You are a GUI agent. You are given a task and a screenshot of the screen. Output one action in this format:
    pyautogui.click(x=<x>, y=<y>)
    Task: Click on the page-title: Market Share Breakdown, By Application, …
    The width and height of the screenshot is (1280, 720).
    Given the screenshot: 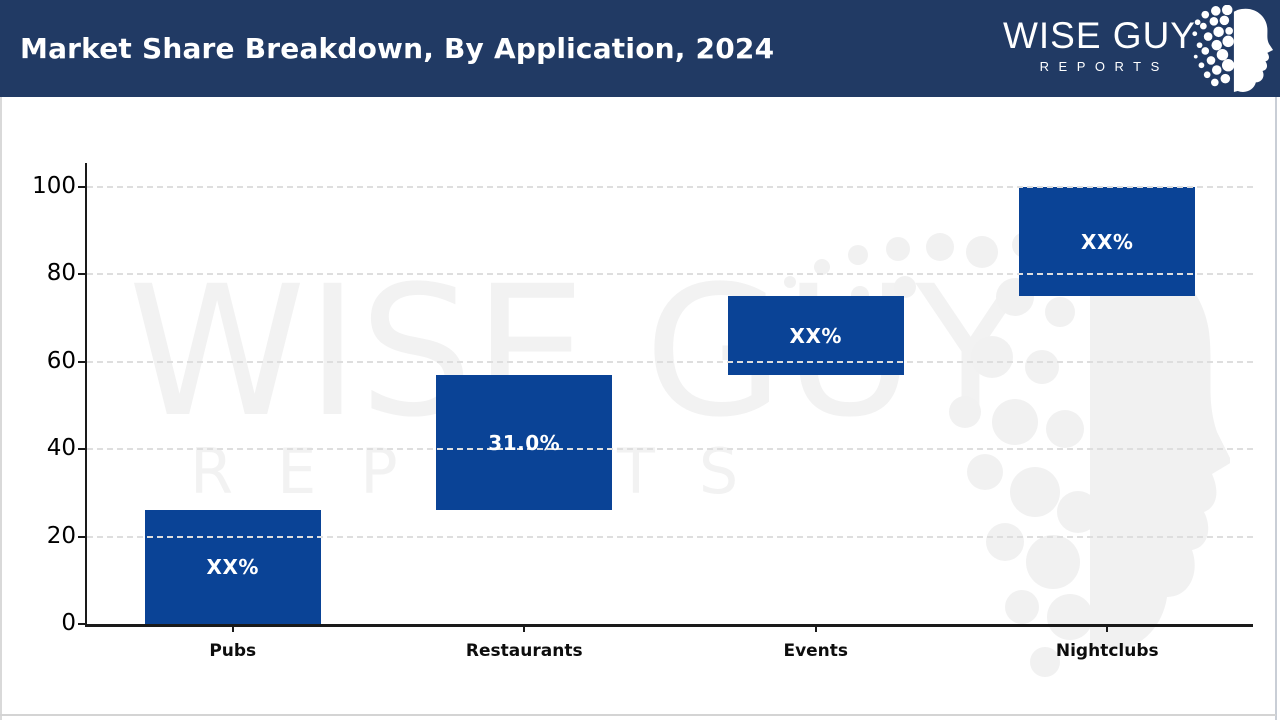 What is the action you would take?
    pyautogui.click(x=397, y=48)
    